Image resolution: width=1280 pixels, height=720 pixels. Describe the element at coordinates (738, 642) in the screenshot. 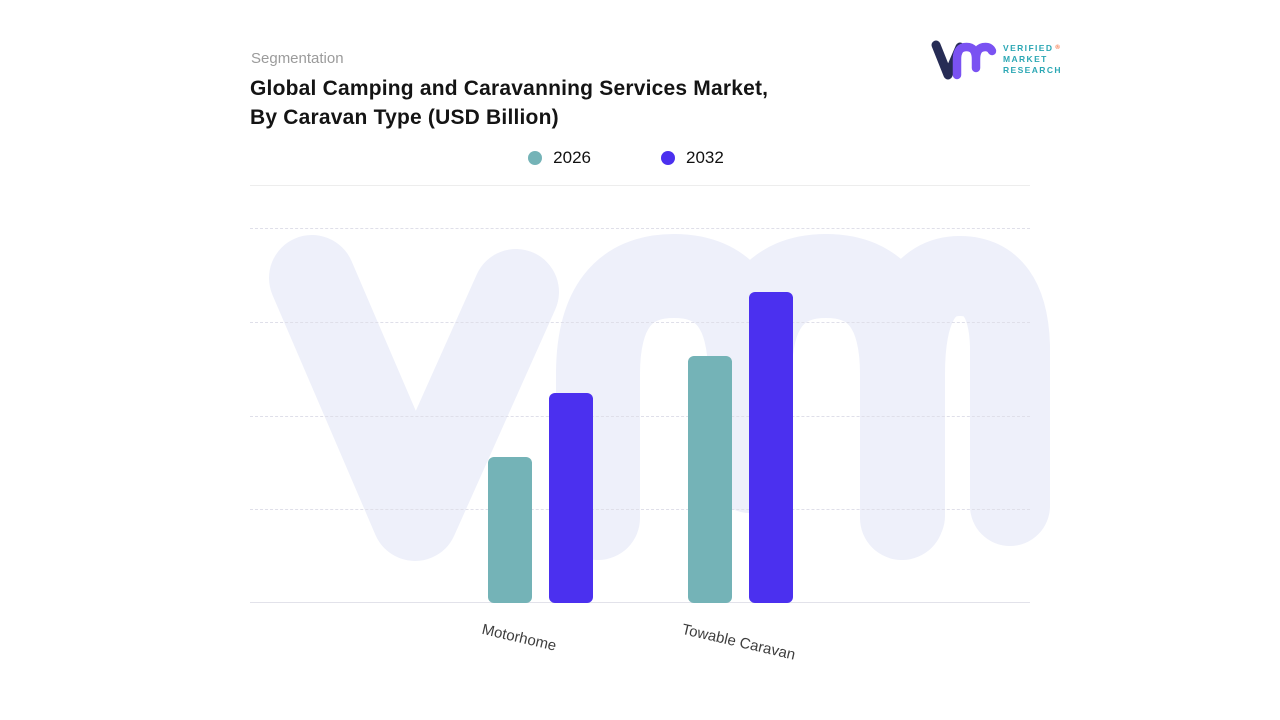

I see `category-label-towable-caravan: Towable Caravan` at that location.